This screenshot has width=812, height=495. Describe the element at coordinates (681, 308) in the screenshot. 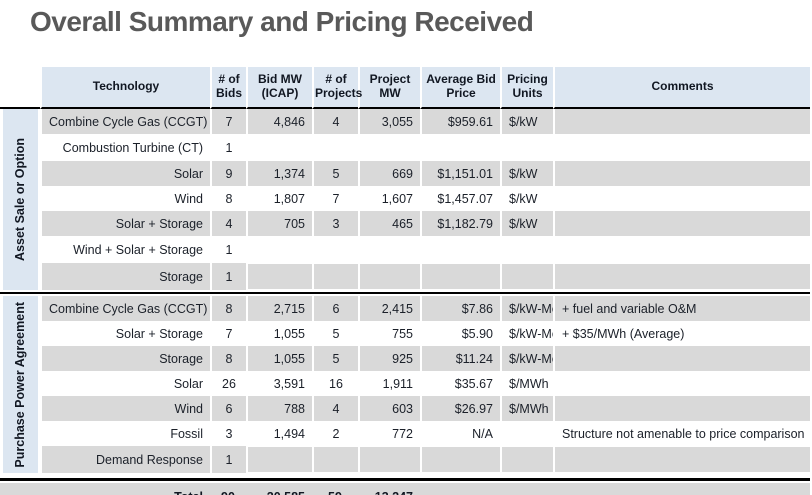

I see `cell-comments: + fuel and variable O&M` at that location.